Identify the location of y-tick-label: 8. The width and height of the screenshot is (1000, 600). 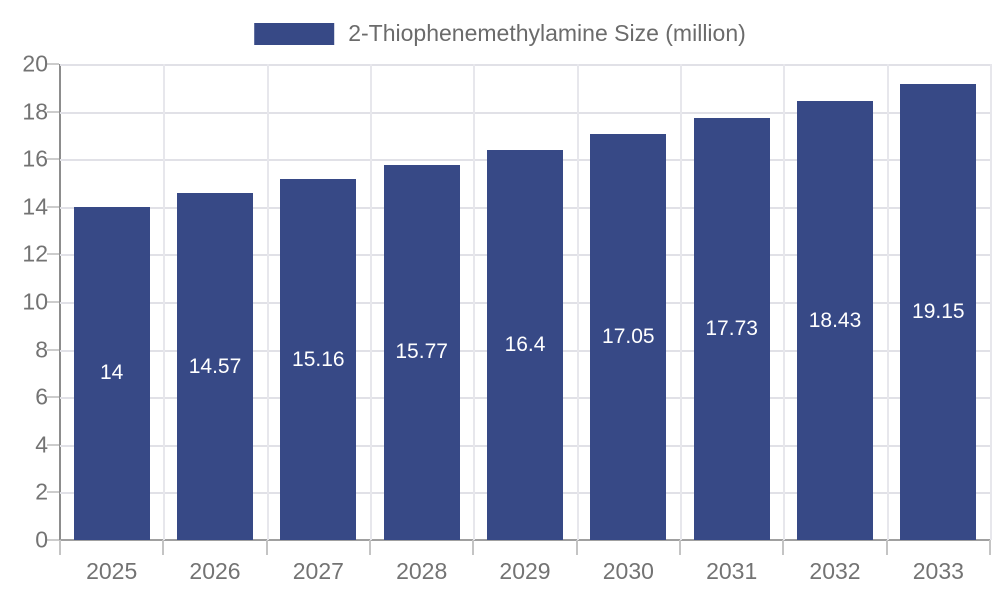
(41, 349).